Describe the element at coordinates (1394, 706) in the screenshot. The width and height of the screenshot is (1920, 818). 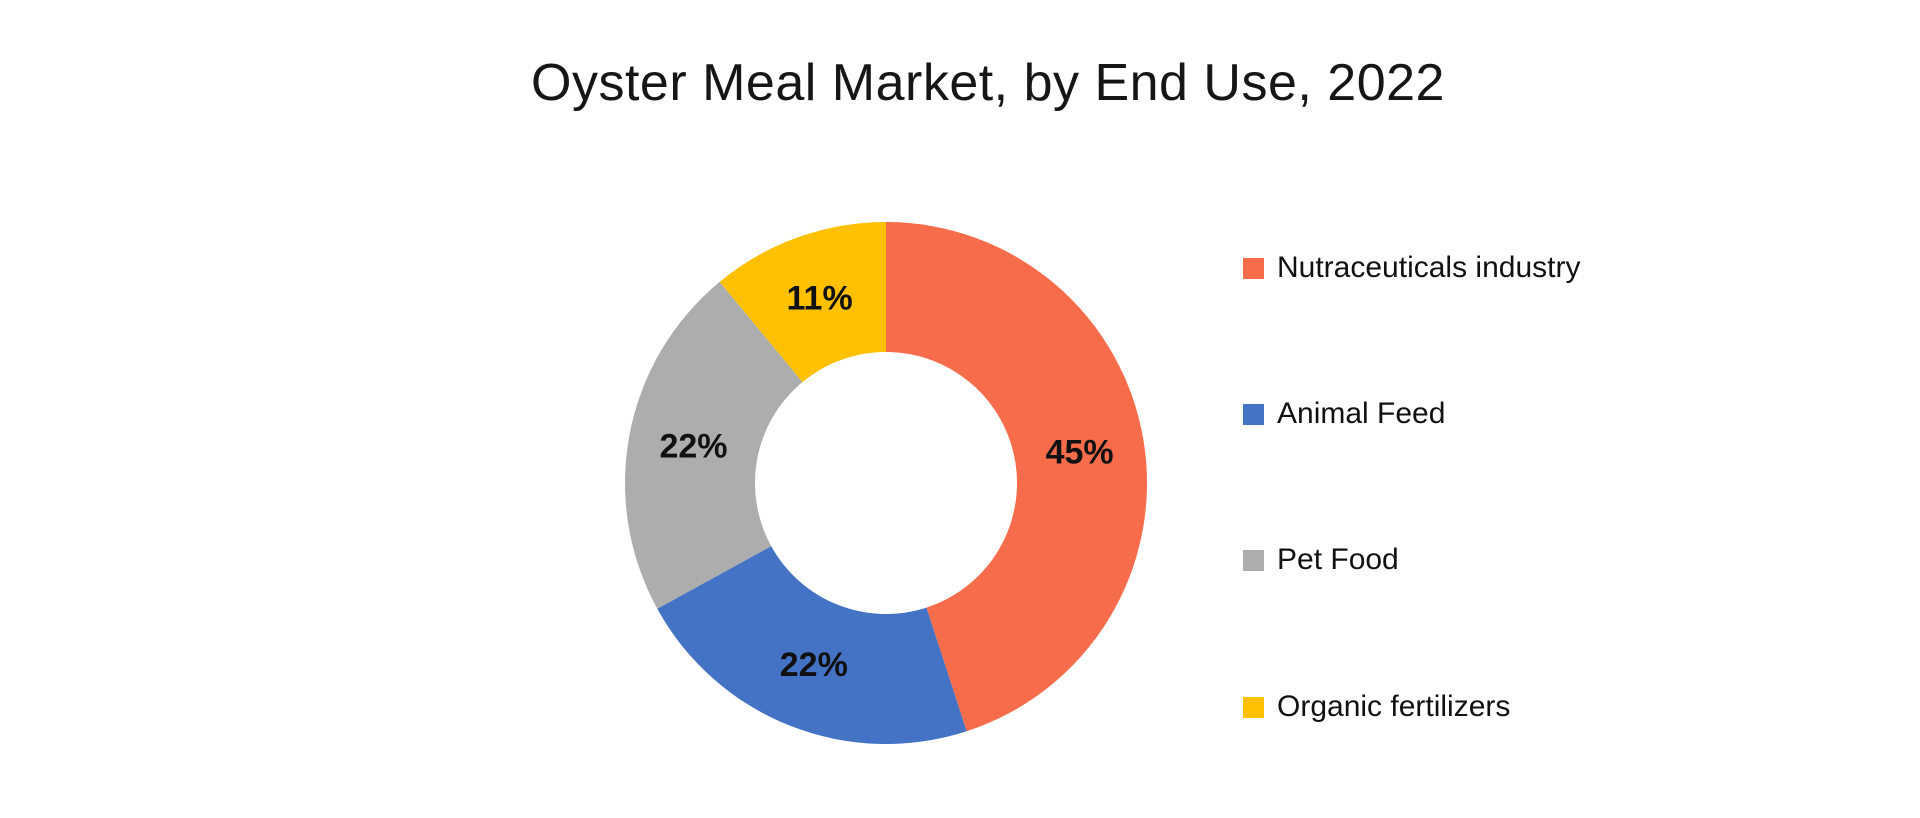
I see `legend-item-label: Organic fertilizers` at that location.